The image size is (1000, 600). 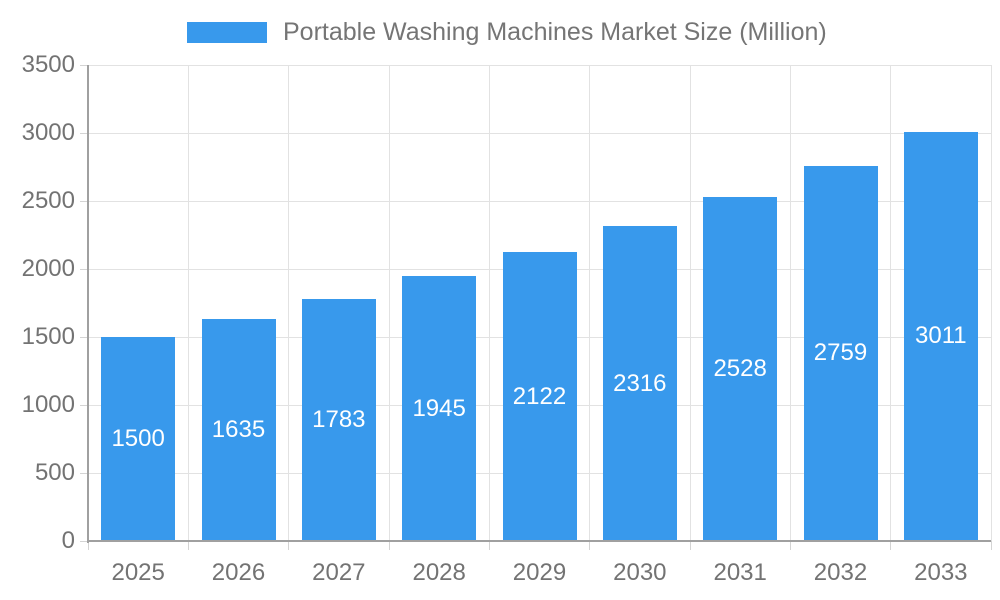 What do you see at coordinates (48, 64) in the screenshot?
I see `y-axis-tick-label: 3500` at bounding box center [48, 64].